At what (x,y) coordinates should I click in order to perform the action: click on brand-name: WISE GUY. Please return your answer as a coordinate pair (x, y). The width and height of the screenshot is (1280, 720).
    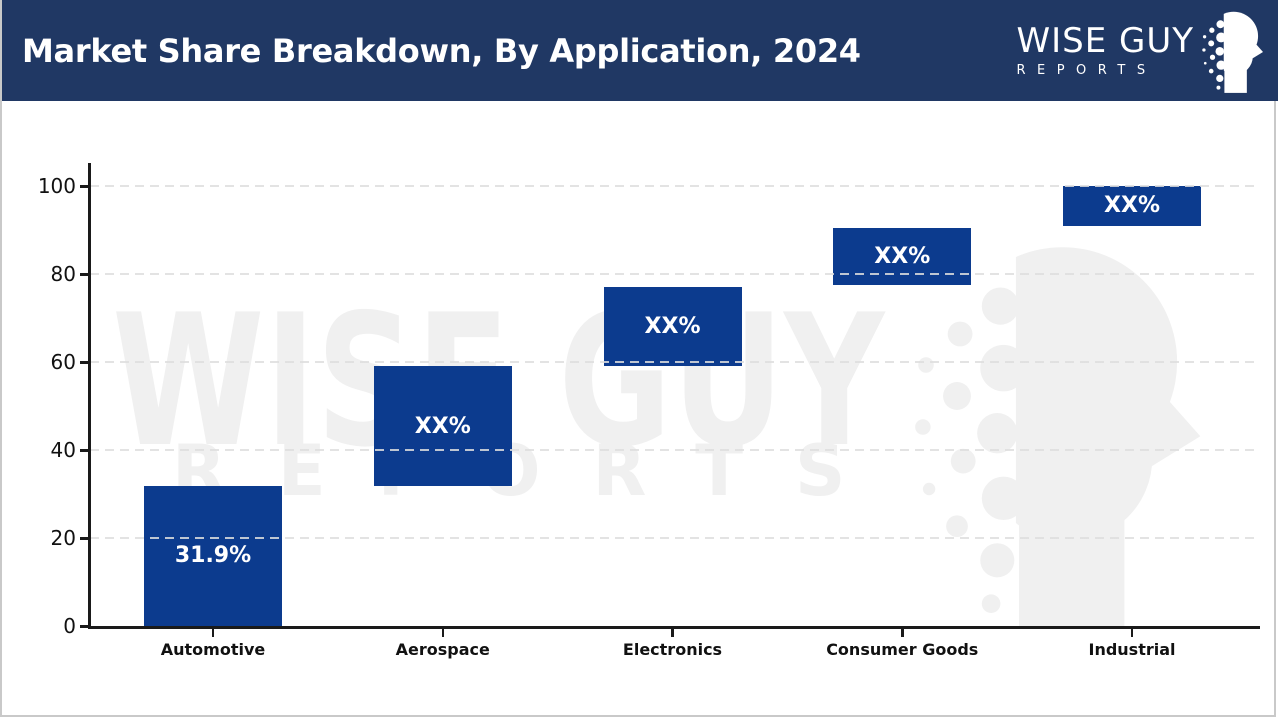
    Looking at the image, I should click on (1105, 41).